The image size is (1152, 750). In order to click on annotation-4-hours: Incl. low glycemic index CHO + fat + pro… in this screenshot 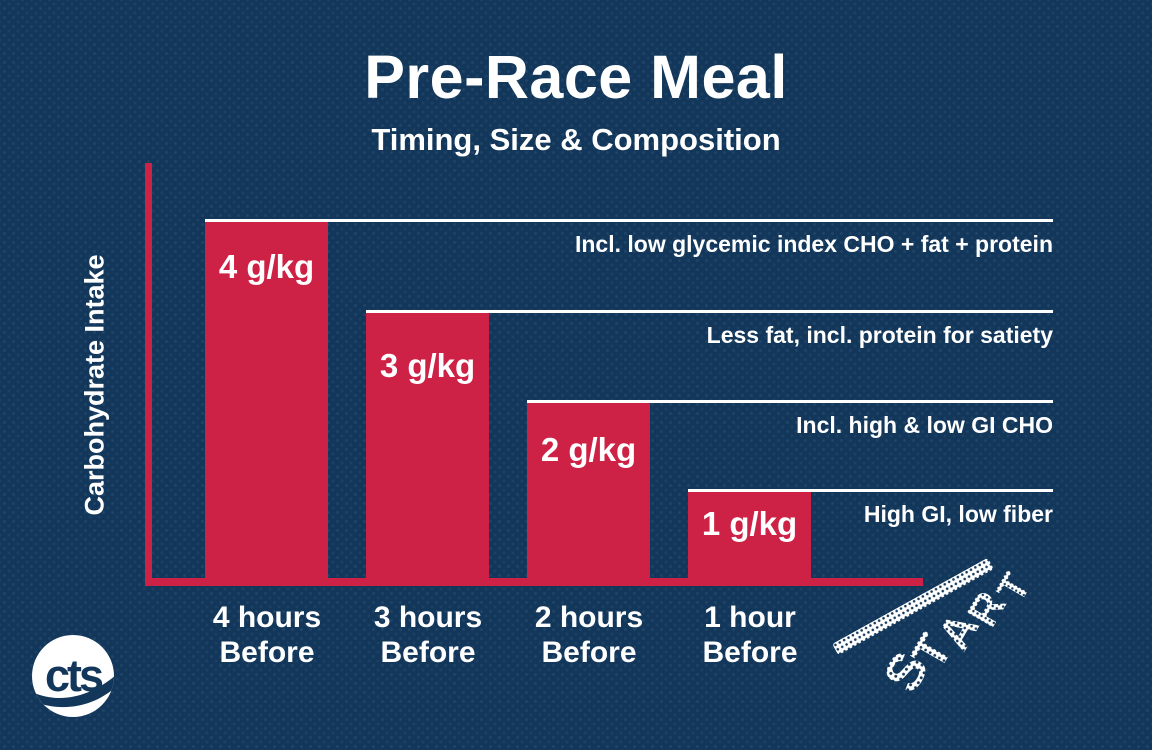, I will do `click(813, 244)`.